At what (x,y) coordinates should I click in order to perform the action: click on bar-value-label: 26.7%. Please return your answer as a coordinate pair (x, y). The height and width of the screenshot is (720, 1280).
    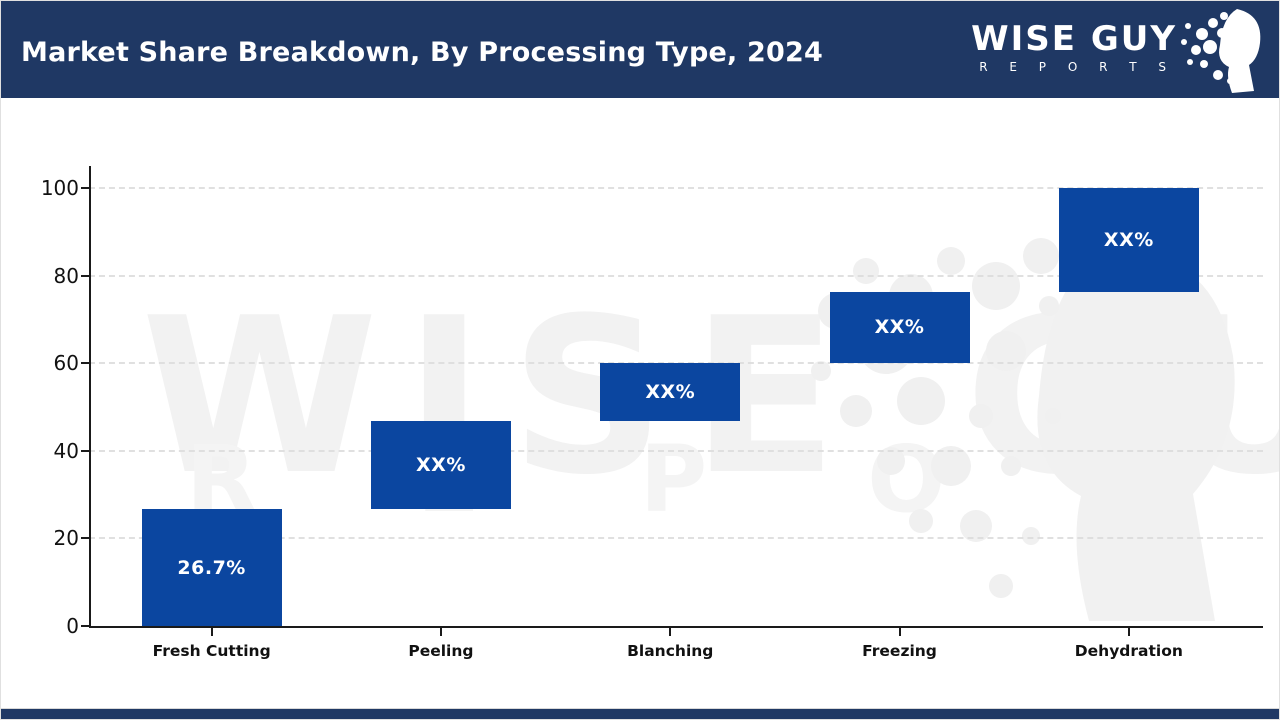
    Looking at the image, I should click on (211, 567).